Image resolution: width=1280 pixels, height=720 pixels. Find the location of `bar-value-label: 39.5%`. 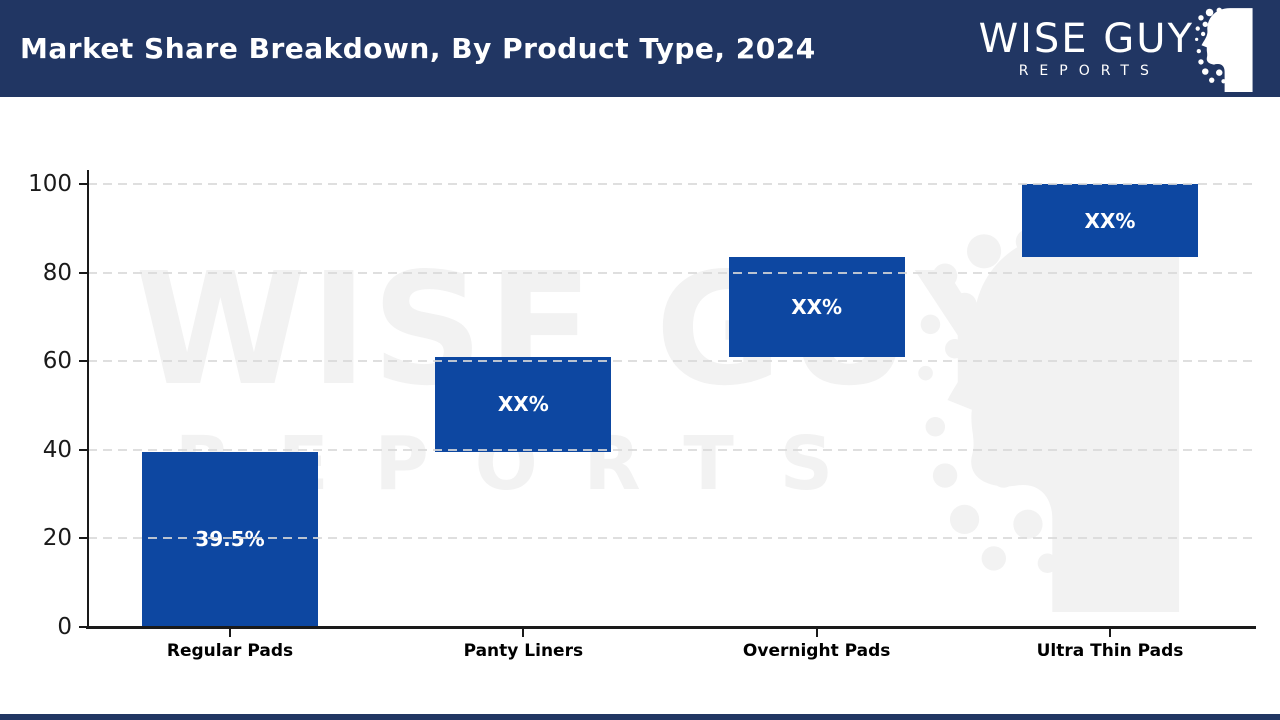

bar-value-label: 39.5% is located at coordinates (230, 539).